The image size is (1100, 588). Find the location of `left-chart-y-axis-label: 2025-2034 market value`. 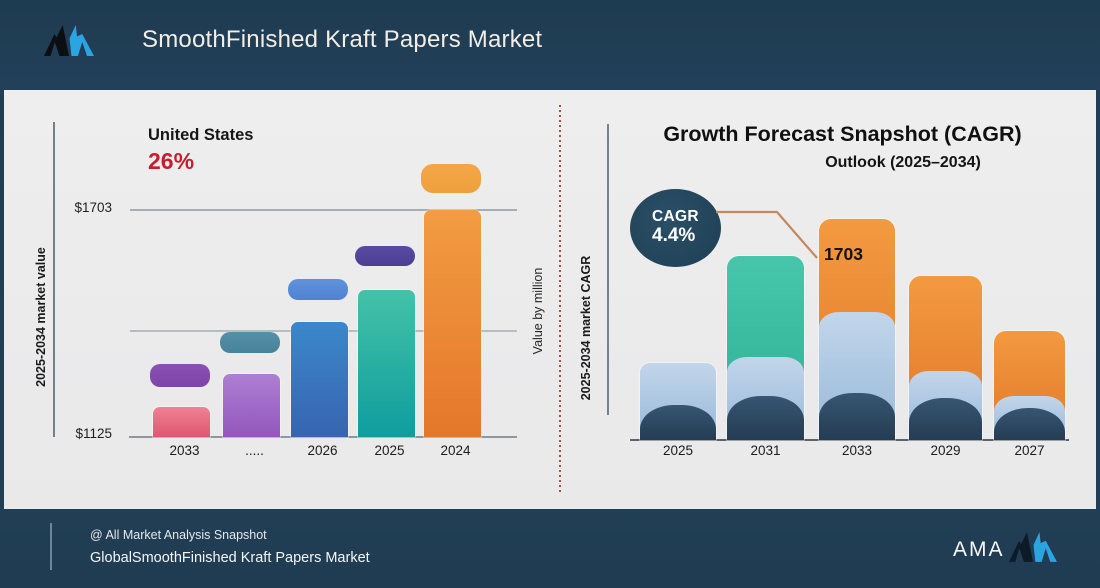

left-chart-y-axis-label: 2025-2034 market value is located at coordinates (41, 317).